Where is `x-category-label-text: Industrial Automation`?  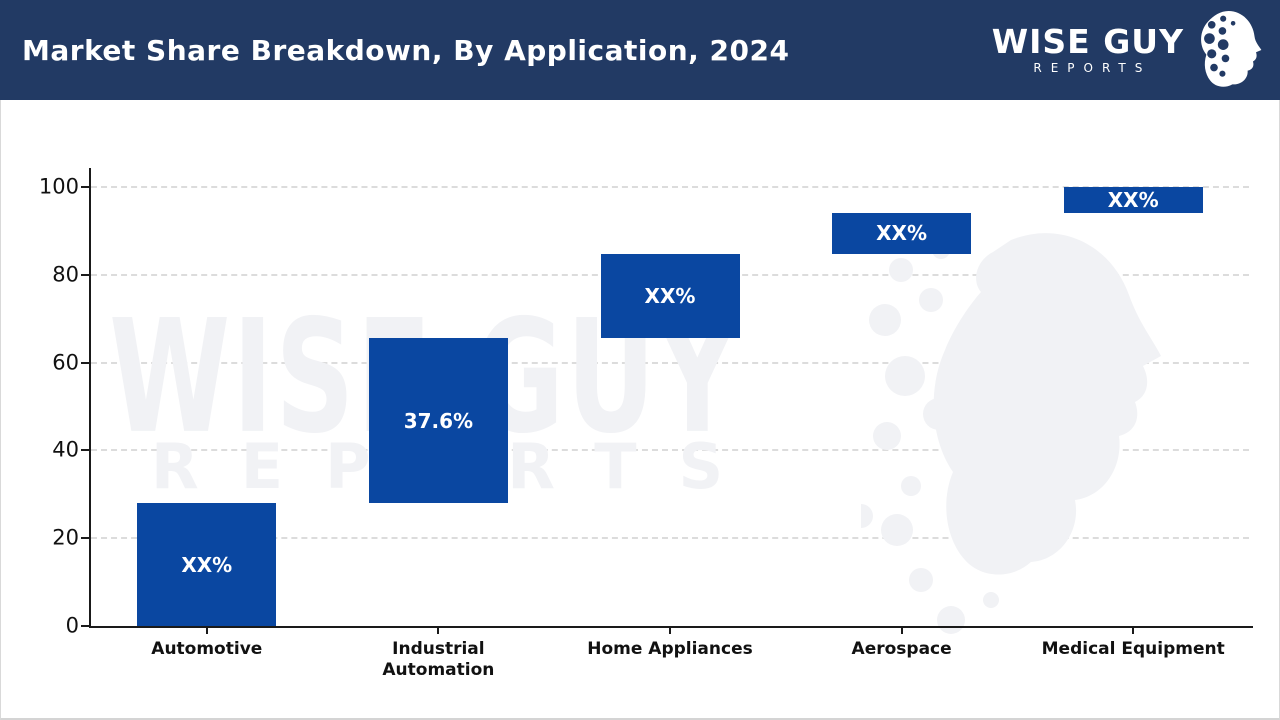
x-category-label-text: Industrial Automation is located at coordinates (438, 660).